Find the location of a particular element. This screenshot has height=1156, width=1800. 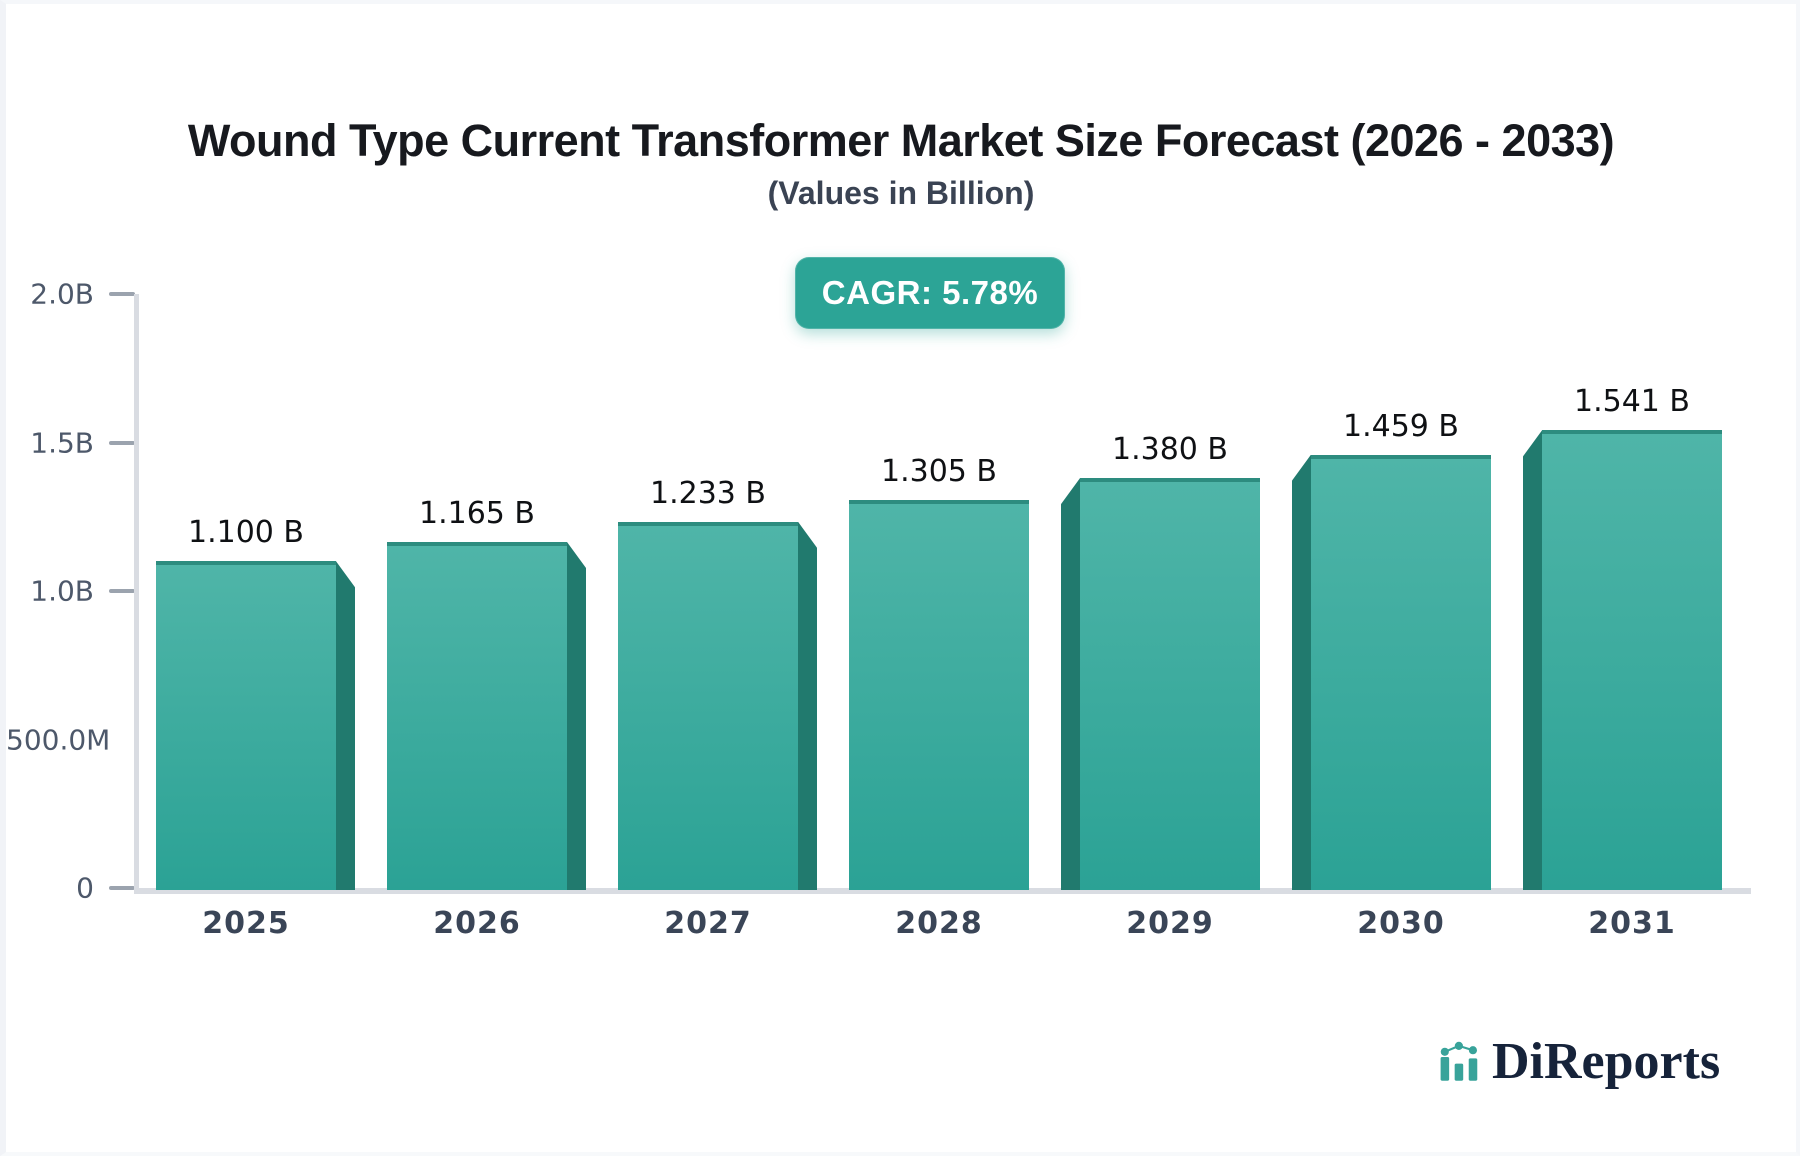

bar-2028 is located at coordinates (939, 695).